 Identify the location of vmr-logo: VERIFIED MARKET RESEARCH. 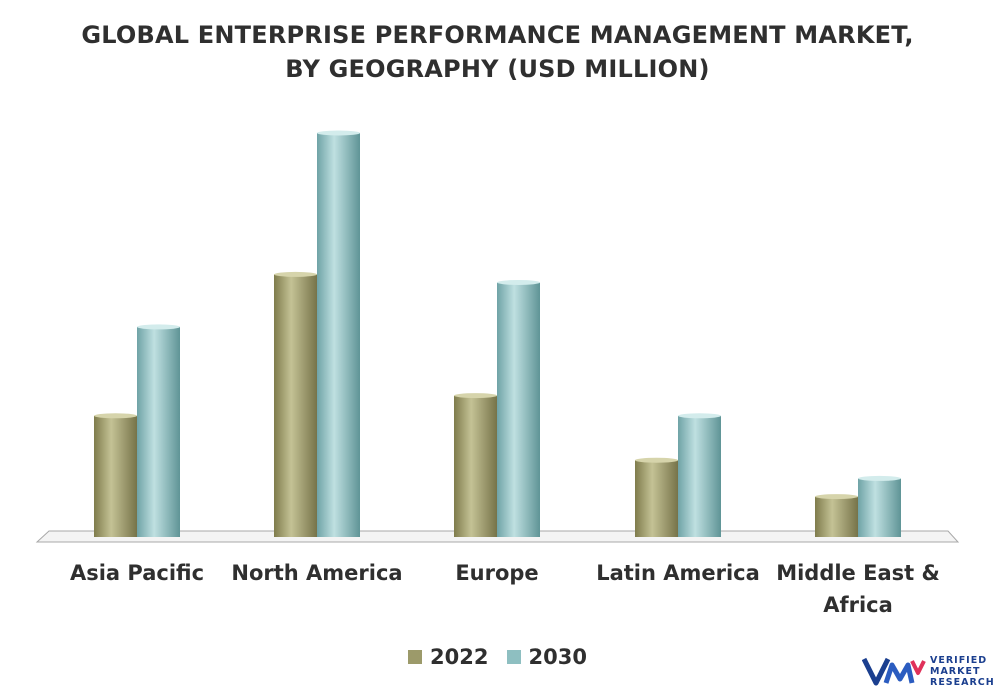
(928, 671).